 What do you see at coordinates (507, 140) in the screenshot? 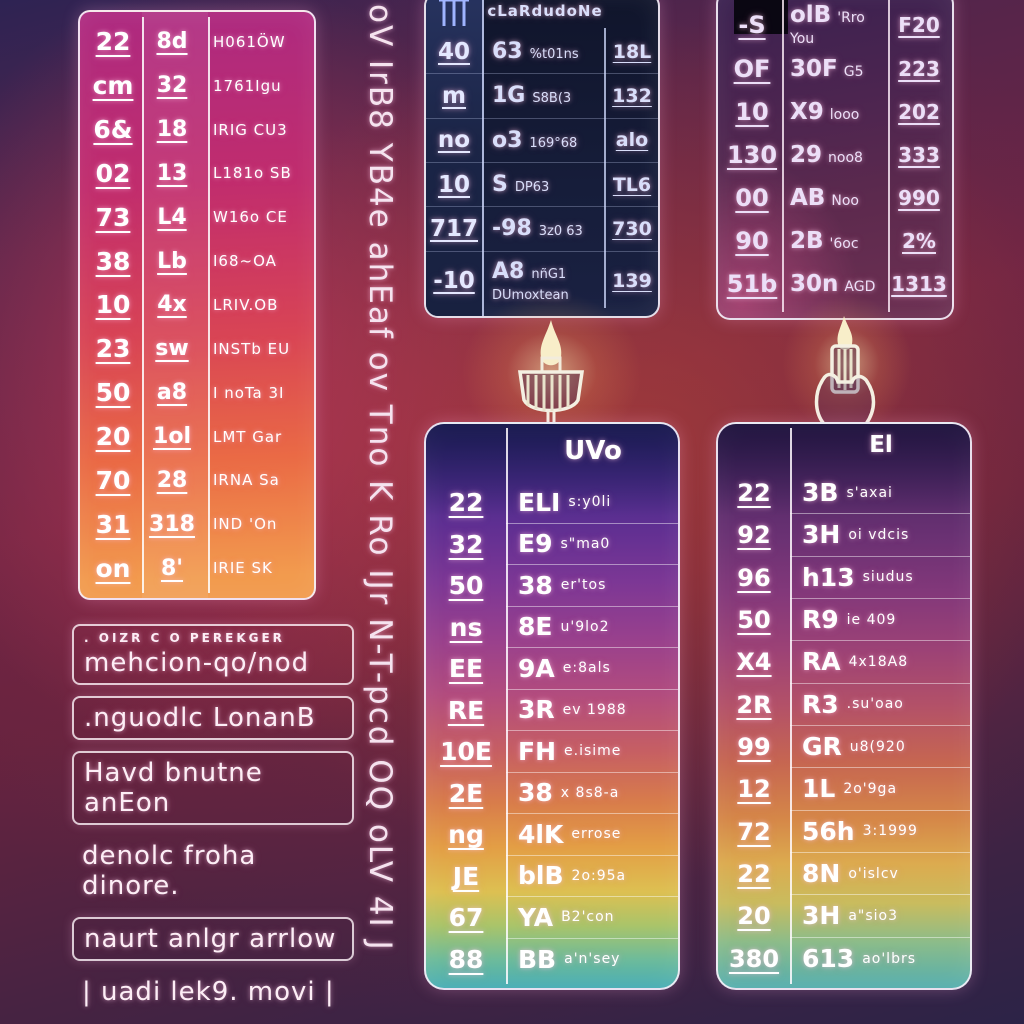
I see `cell-lead: o3` at bounding box center [507, 140].